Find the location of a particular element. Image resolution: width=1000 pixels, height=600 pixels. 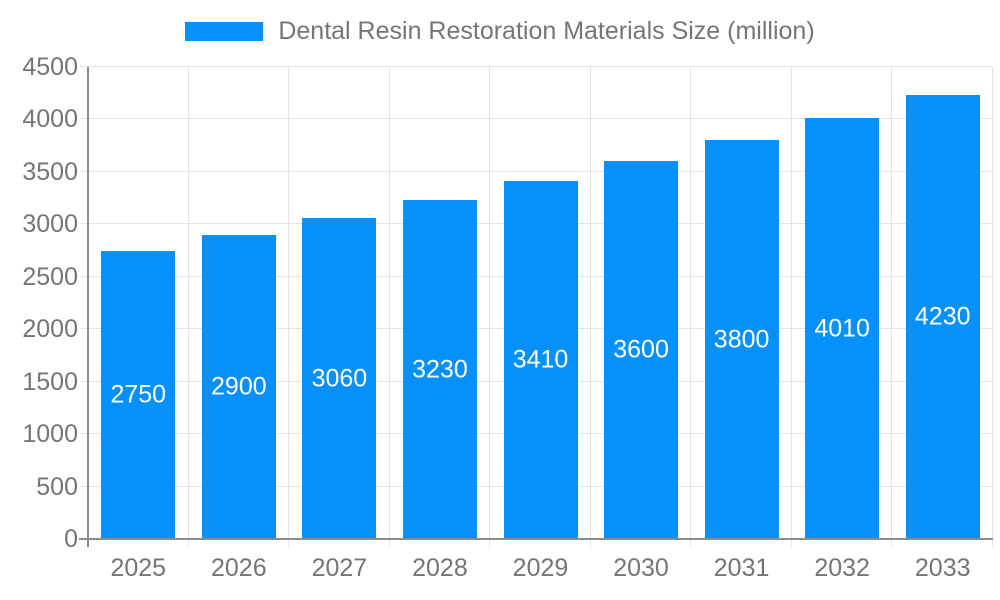

y-tick-label-3500: 3500 is located at coordinates (50, 171).